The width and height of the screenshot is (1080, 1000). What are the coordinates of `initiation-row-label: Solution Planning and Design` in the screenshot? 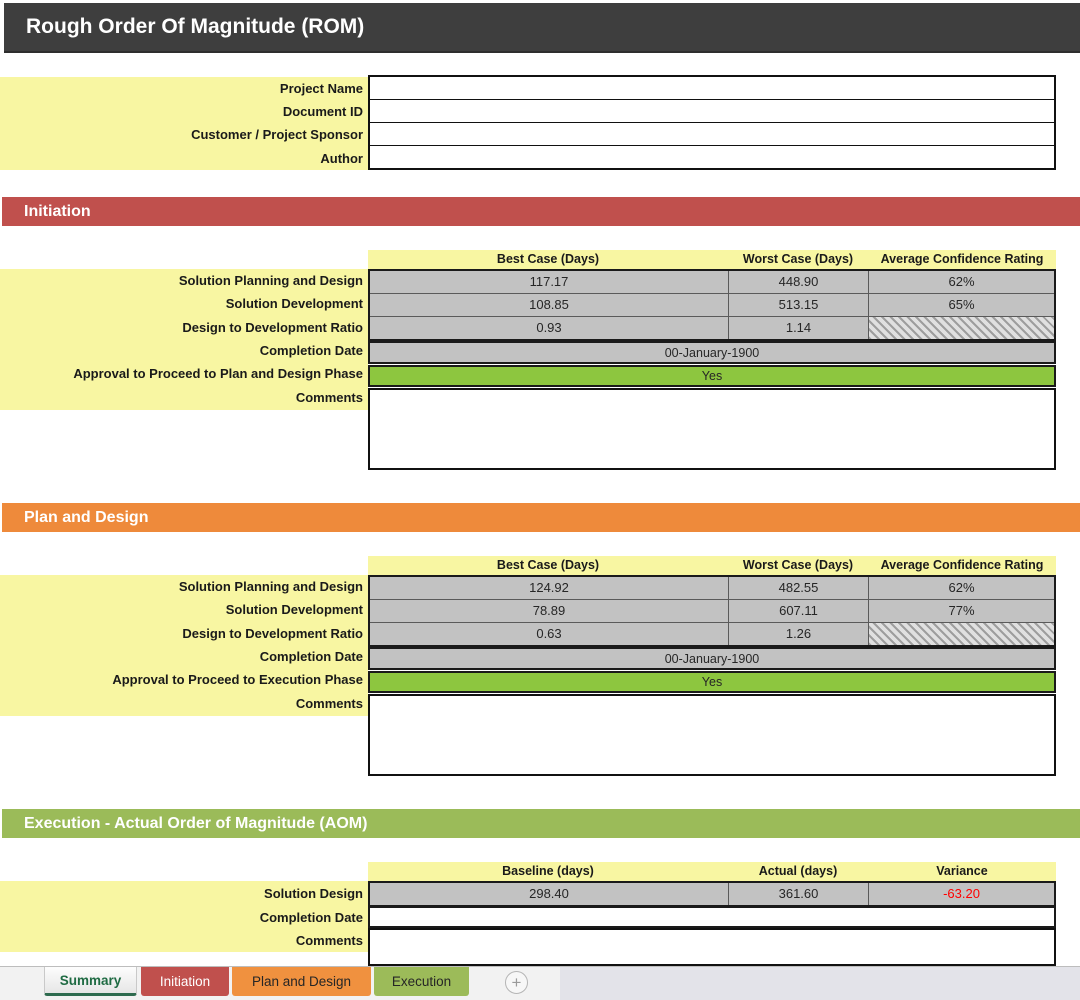 It's located at (270, 280).